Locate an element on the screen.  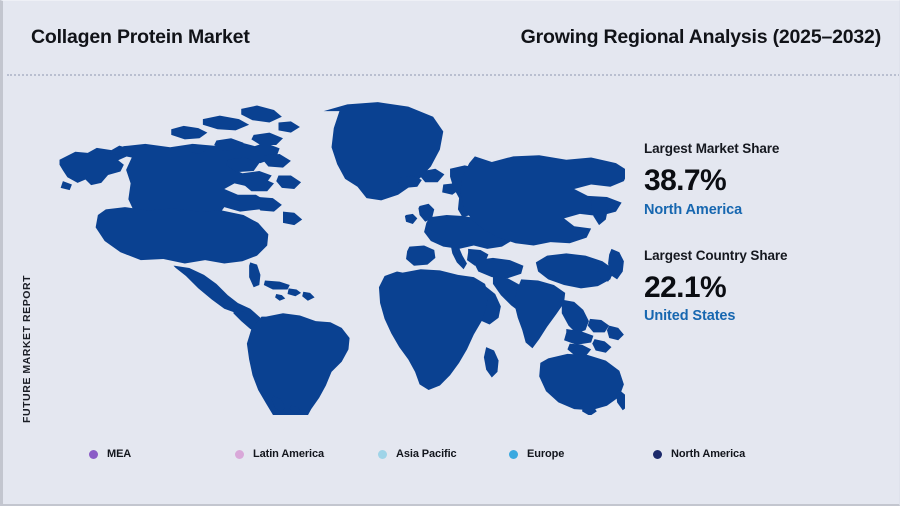
legend-item-mea: MEA is located at coordinates (110, 454).